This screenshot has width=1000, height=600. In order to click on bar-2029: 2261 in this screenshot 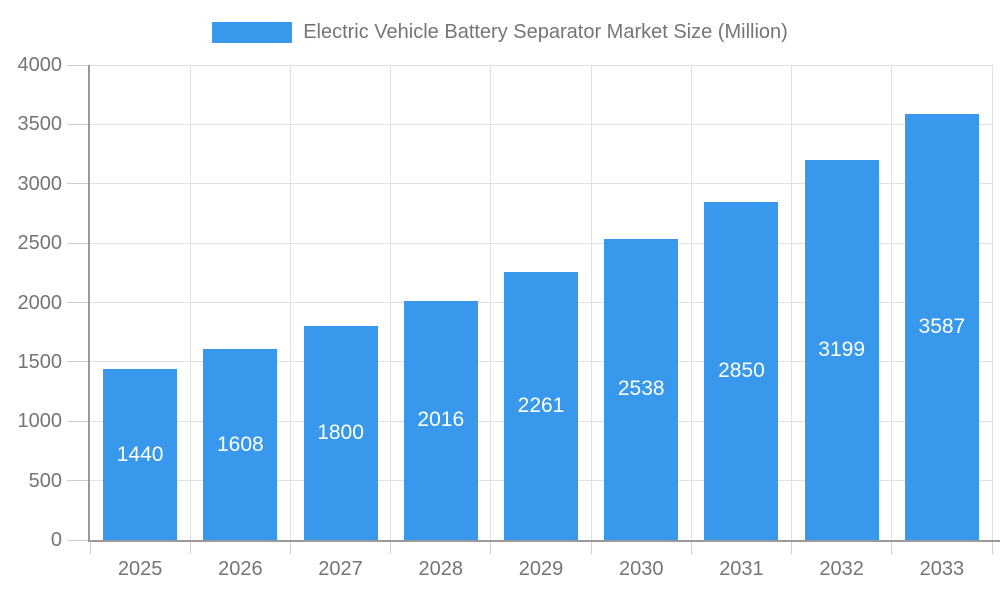, I will do `click(541, 405)`.